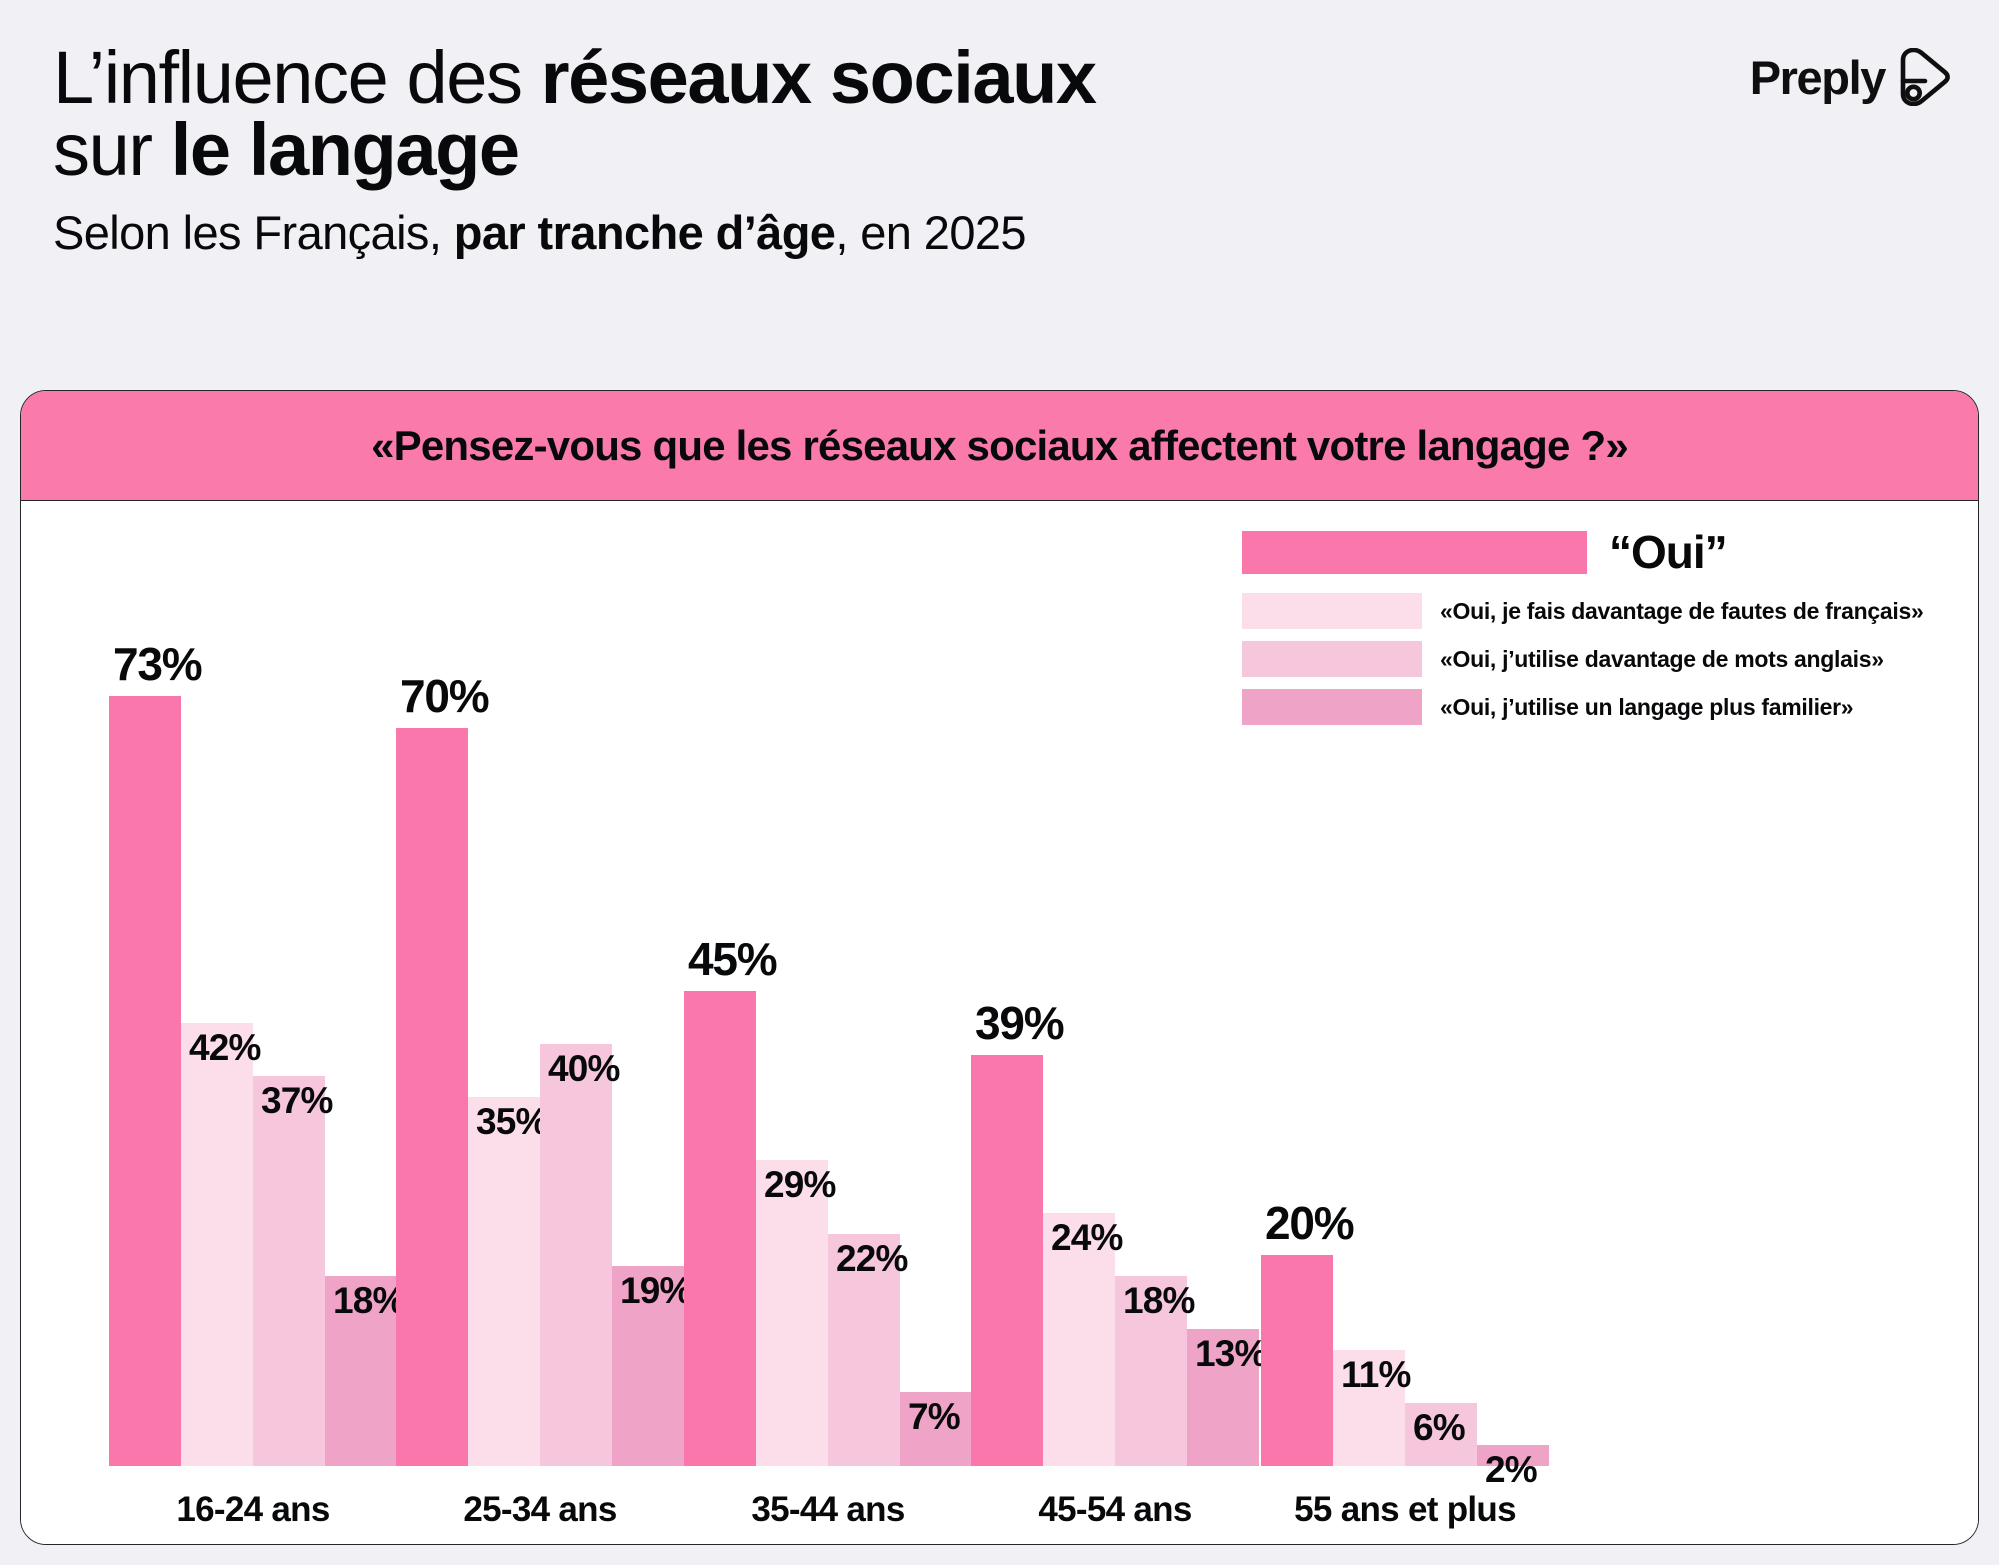  What do you see at coordinates (580, 1255) in the screenshot?
I see `bar: 40%` at bounding box center [580, 1255].